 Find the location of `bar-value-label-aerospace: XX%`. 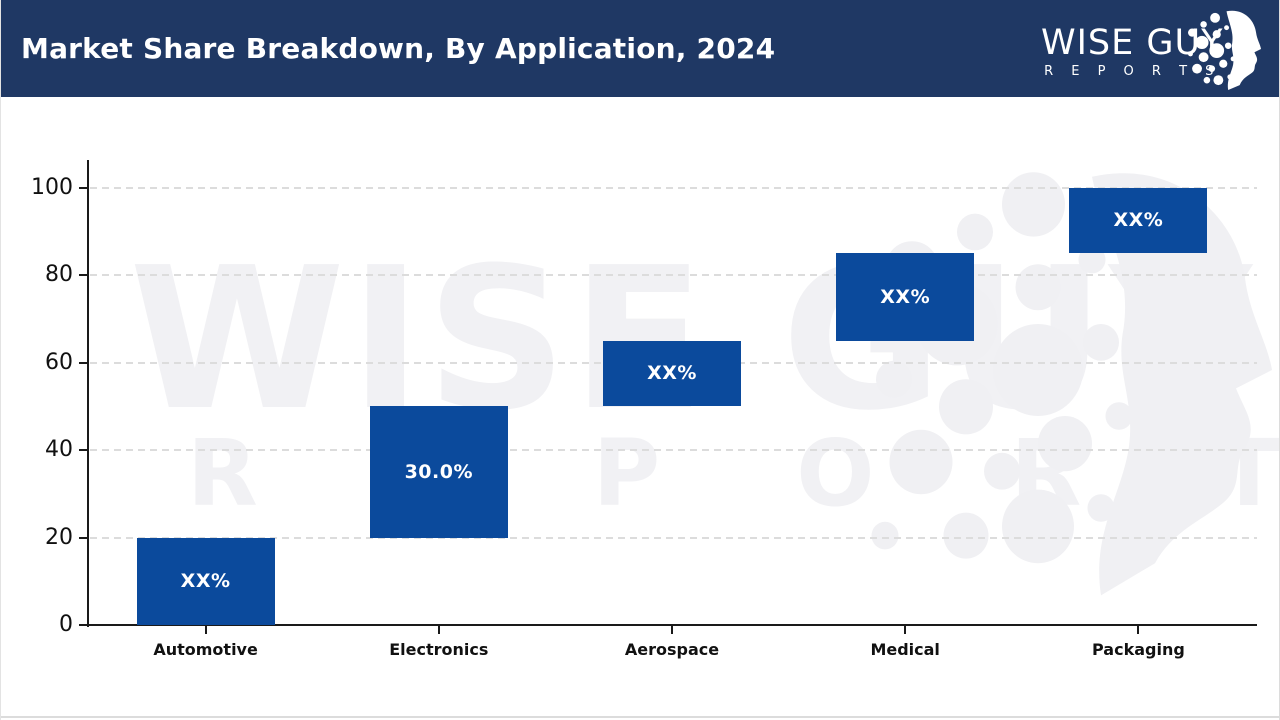

bar-value-label-aerospace: XX% is located at coordinates (672, 373).